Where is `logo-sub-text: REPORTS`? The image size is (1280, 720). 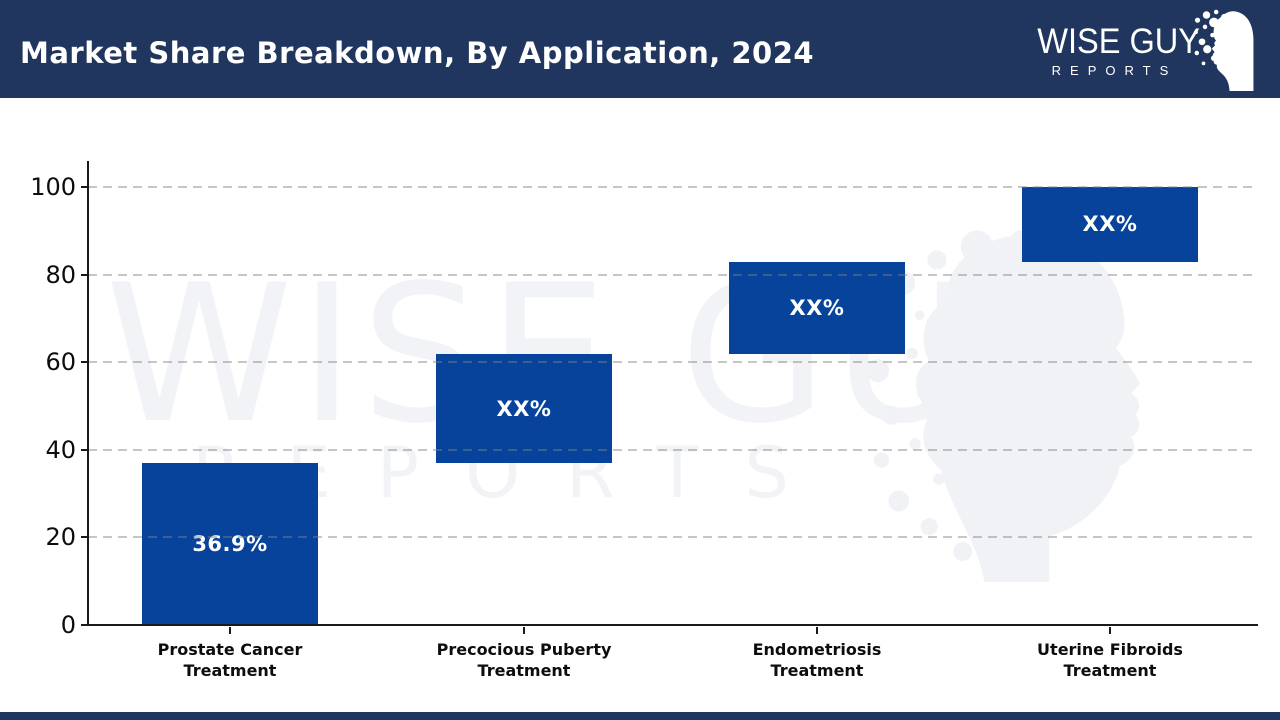
logo-sub-text: REPORTS is located at coordinates (1114, 70).